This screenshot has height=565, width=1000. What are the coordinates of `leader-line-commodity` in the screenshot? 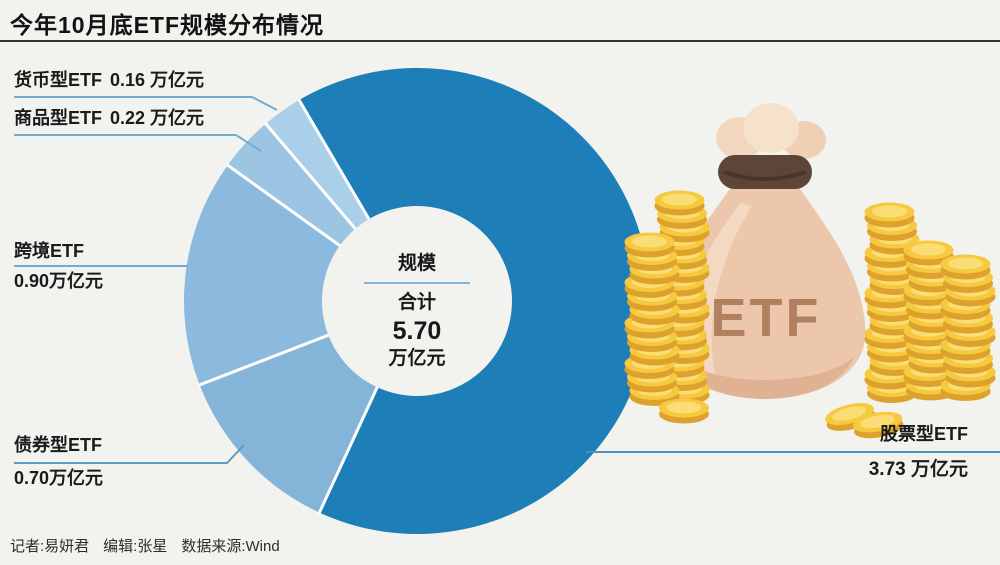 It's located at (138, 143).